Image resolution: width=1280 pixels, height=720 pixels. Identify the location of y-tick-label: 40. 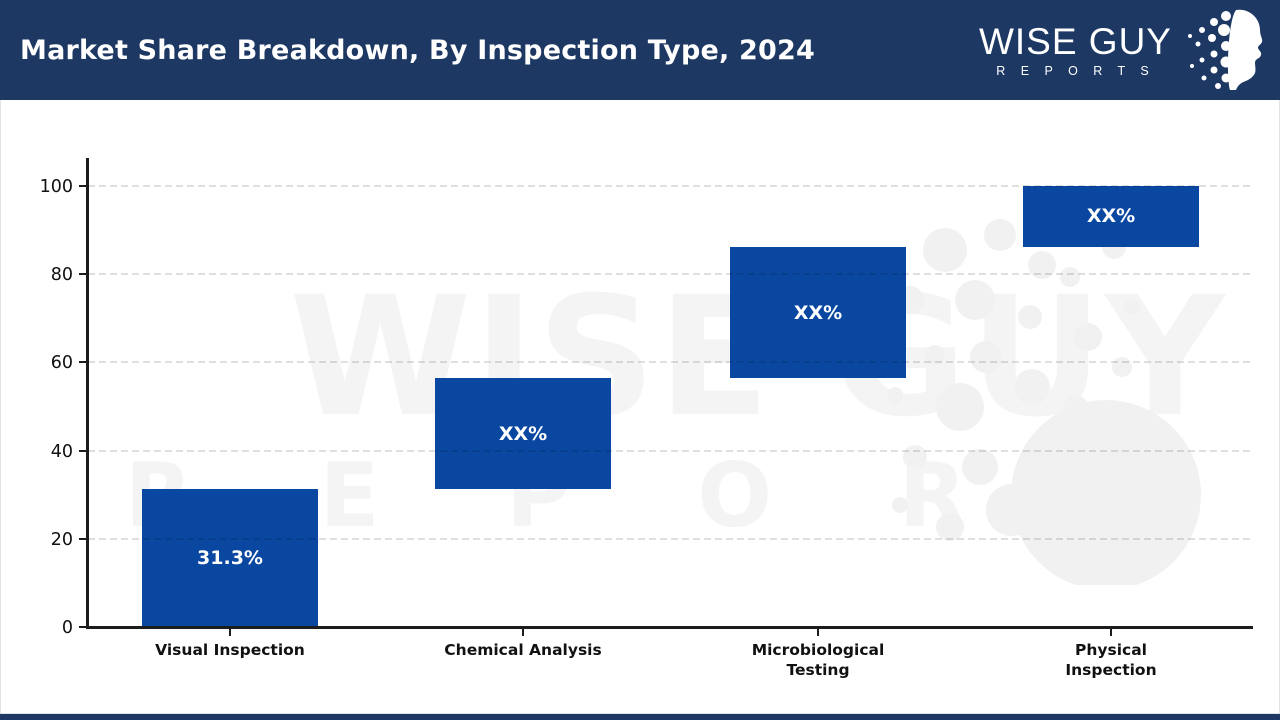
(61, 451).